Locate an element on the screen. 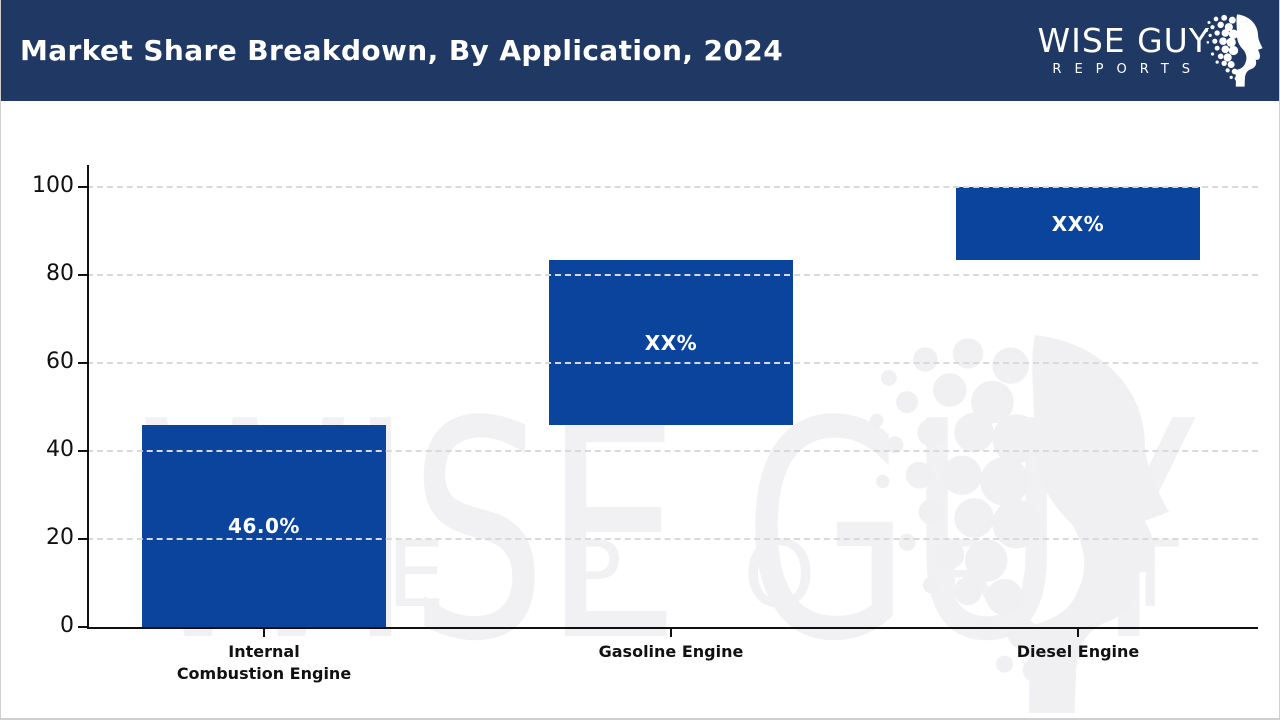 This screenshot has height=720, width=1280. bar-gasoline-engine: XX% is located at coordinates (671, 342).